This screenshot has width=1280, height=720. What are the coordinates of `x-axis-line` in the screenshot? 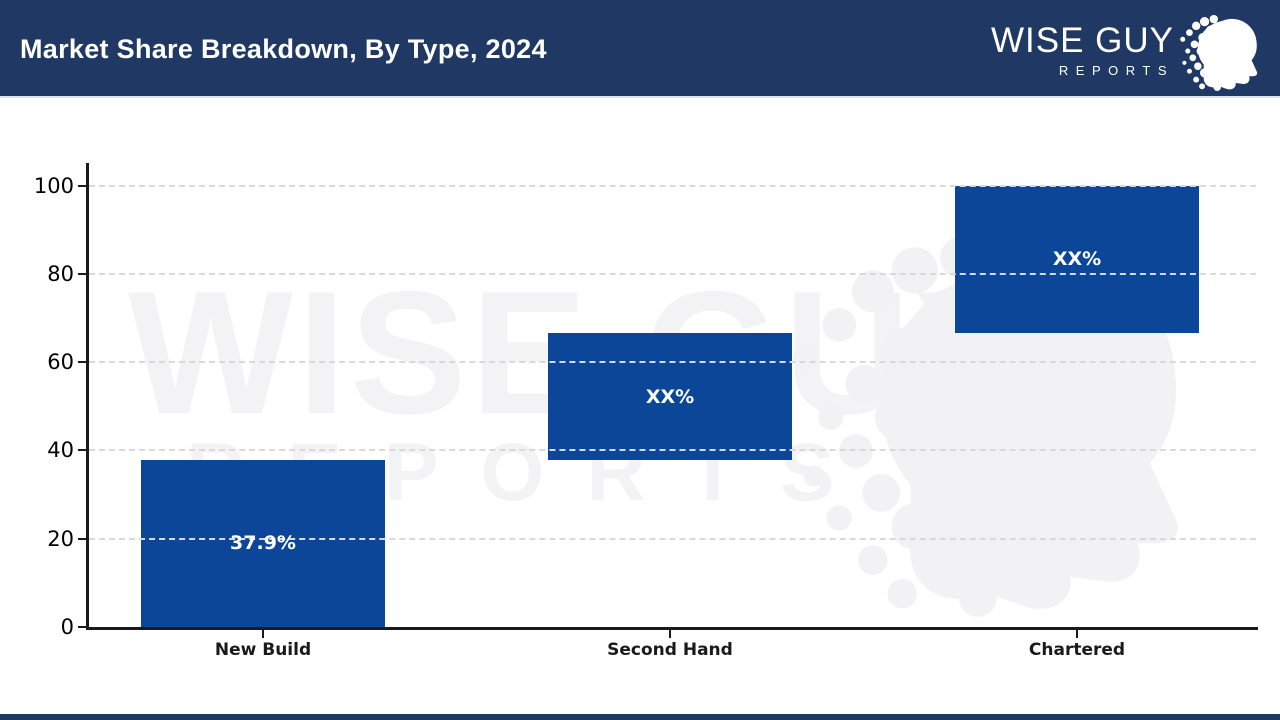 It's located at (672, 628).